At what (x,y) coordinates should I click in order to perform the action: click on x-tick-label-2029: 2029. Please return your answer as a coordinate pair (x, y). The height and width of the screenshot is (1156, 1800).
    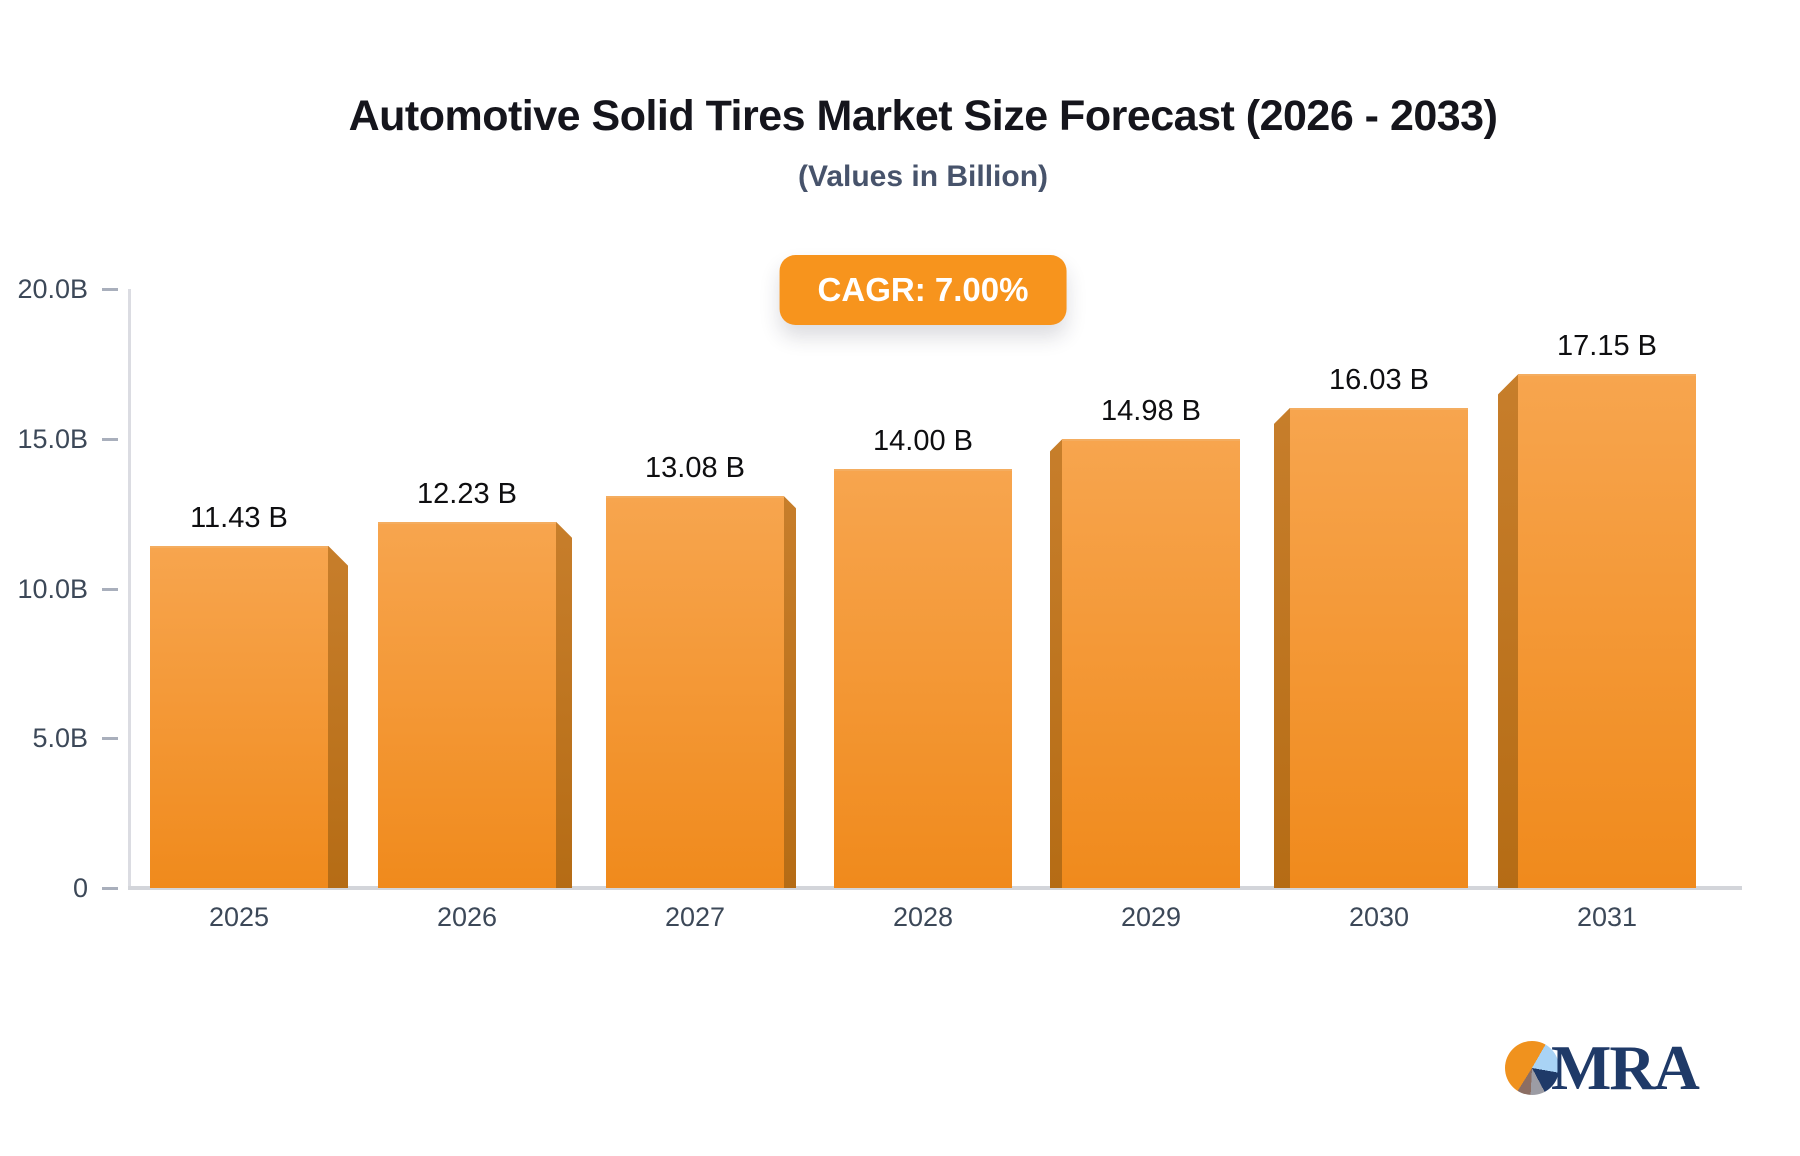
    Looking at the image, I should click on (1151, 917).